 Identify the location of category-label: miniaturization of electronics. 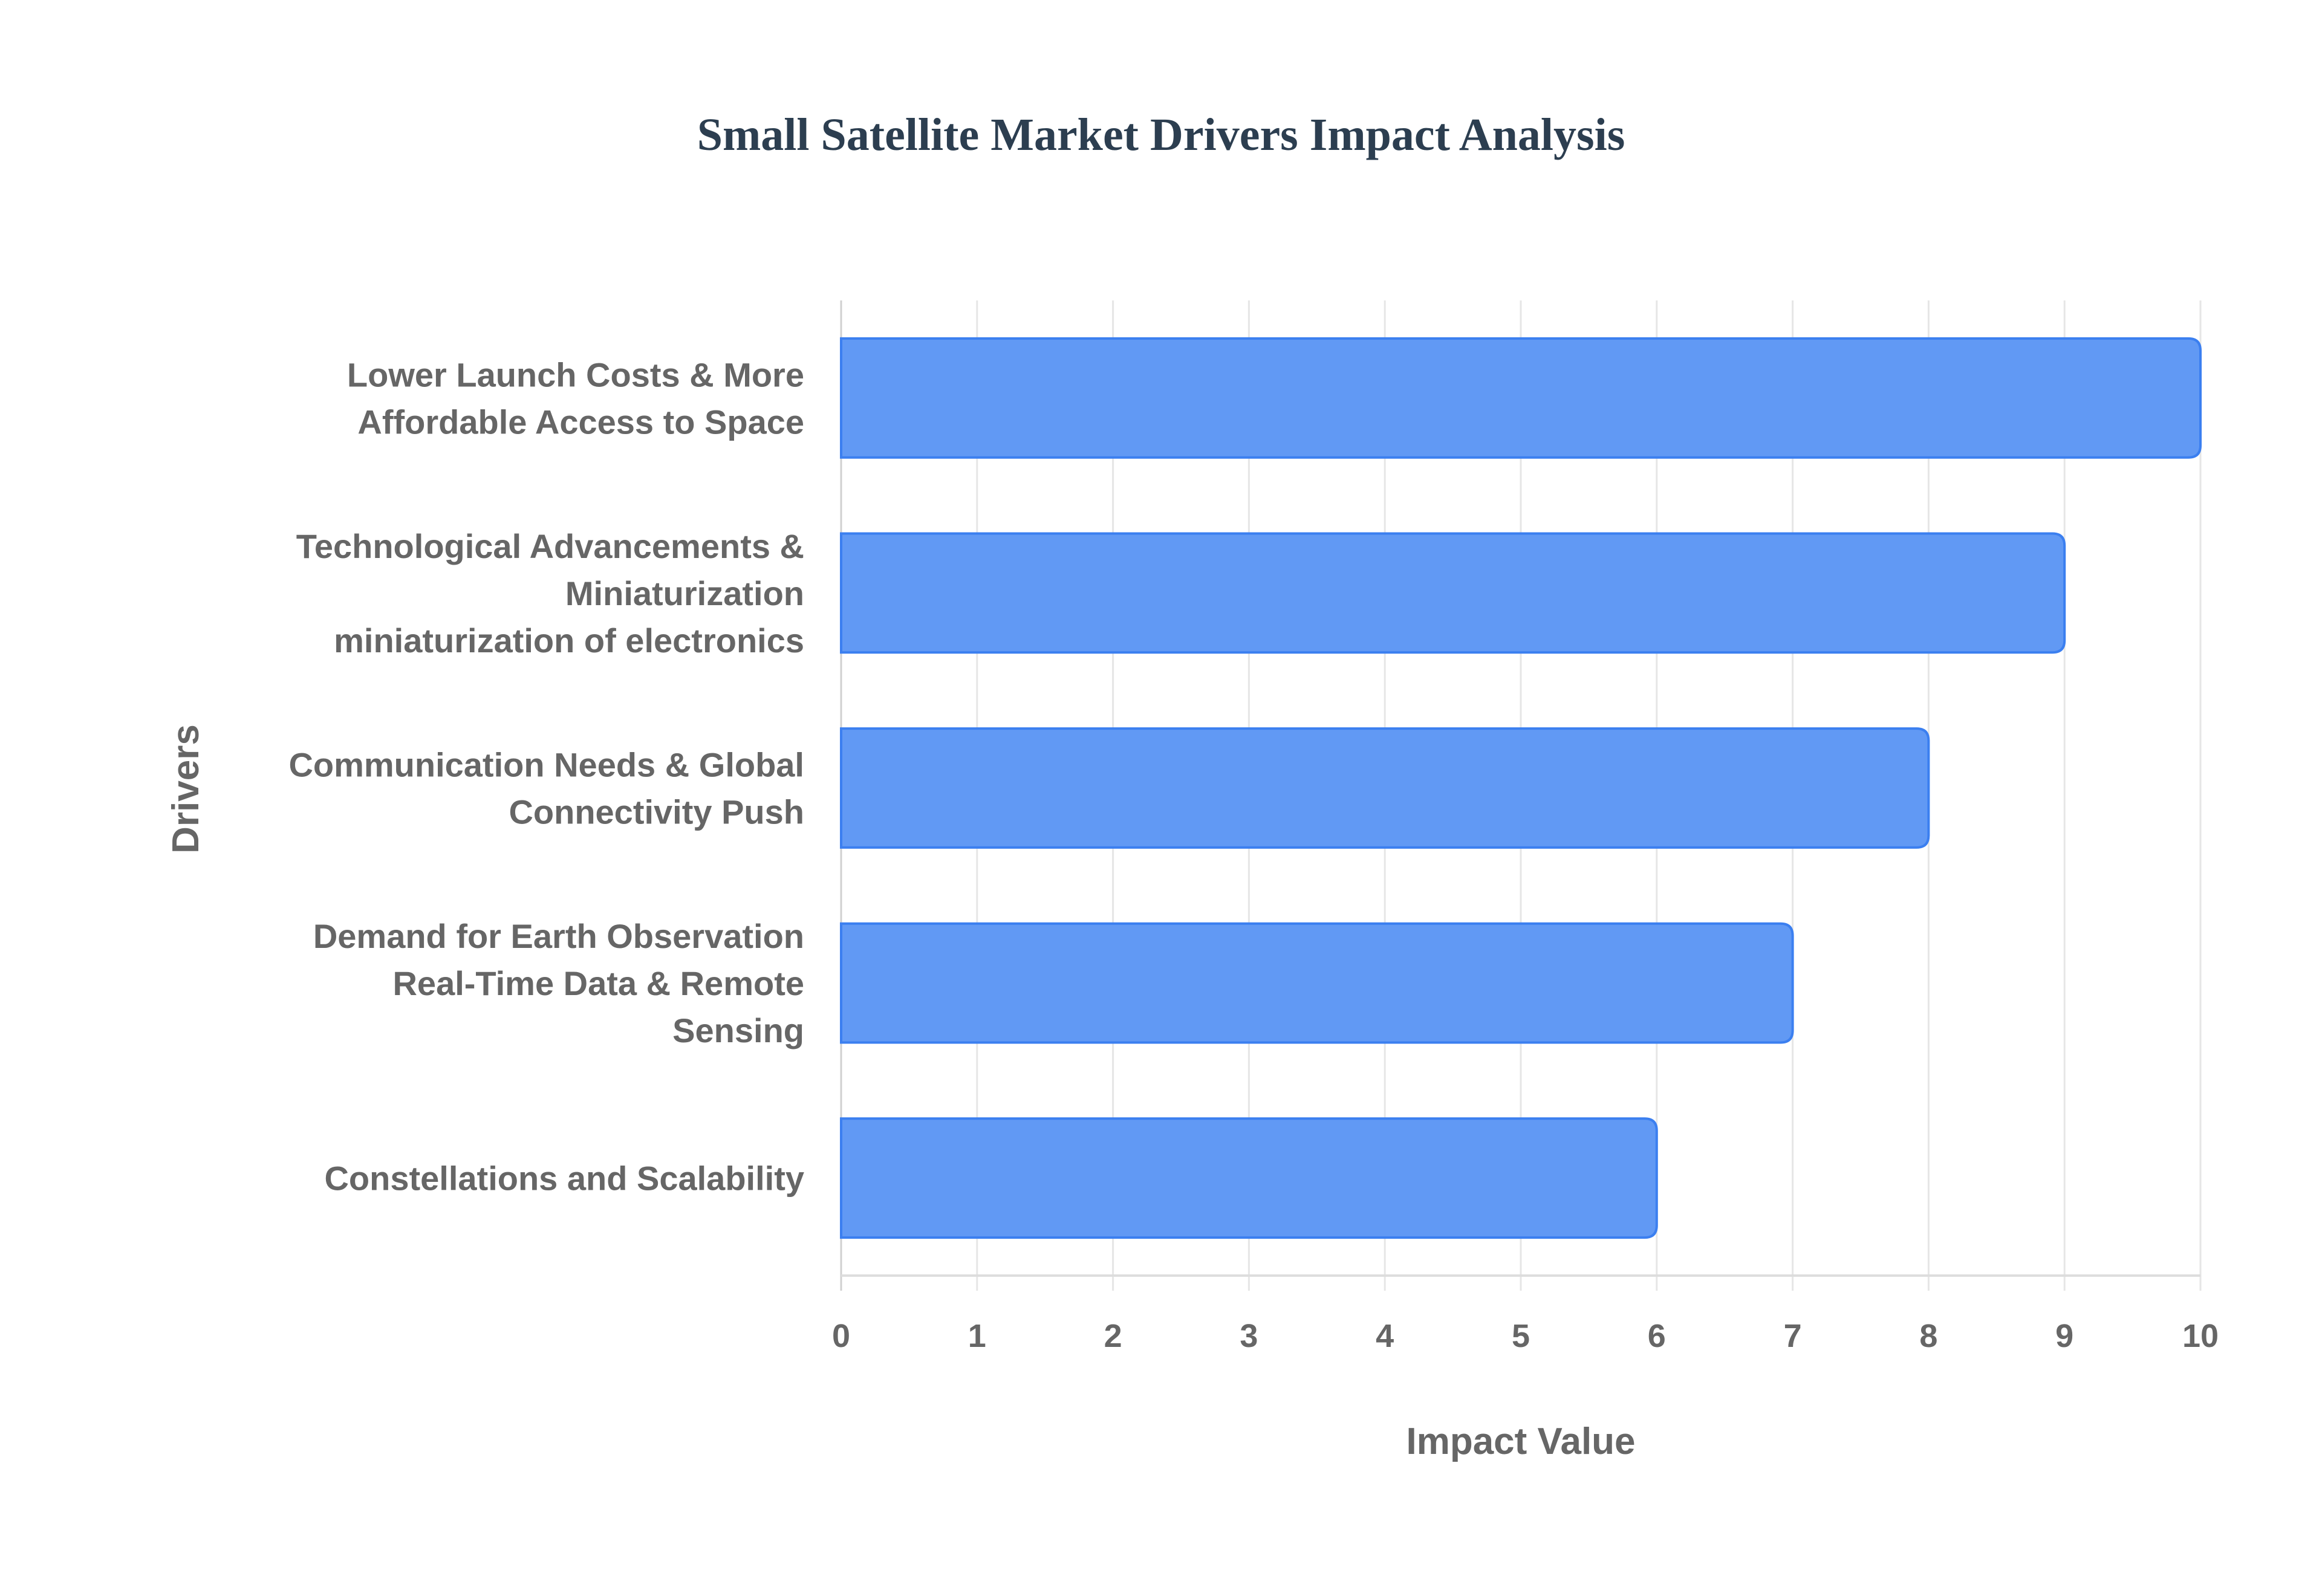
(569, 640).